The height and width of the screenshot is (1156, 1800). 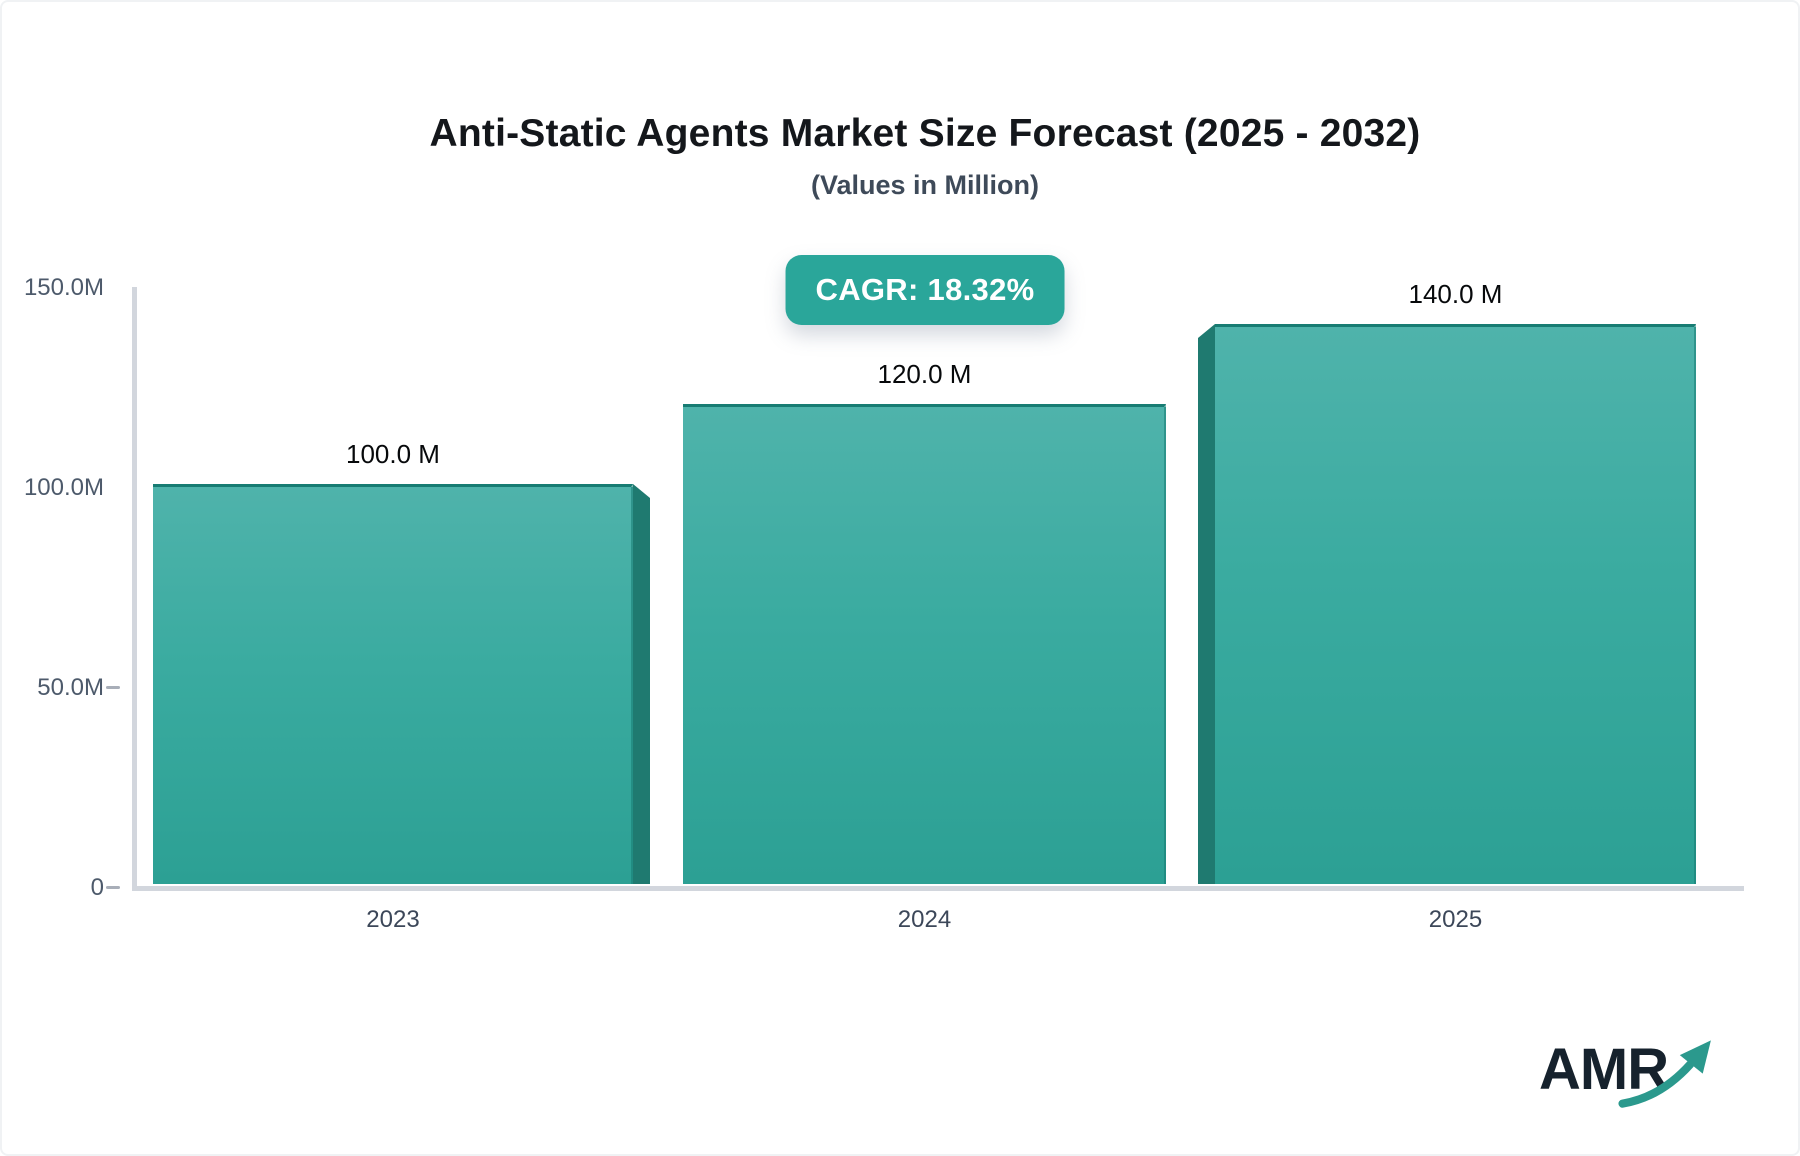 I want to click on y-tick-label: 0, so click(x=97, y=887).